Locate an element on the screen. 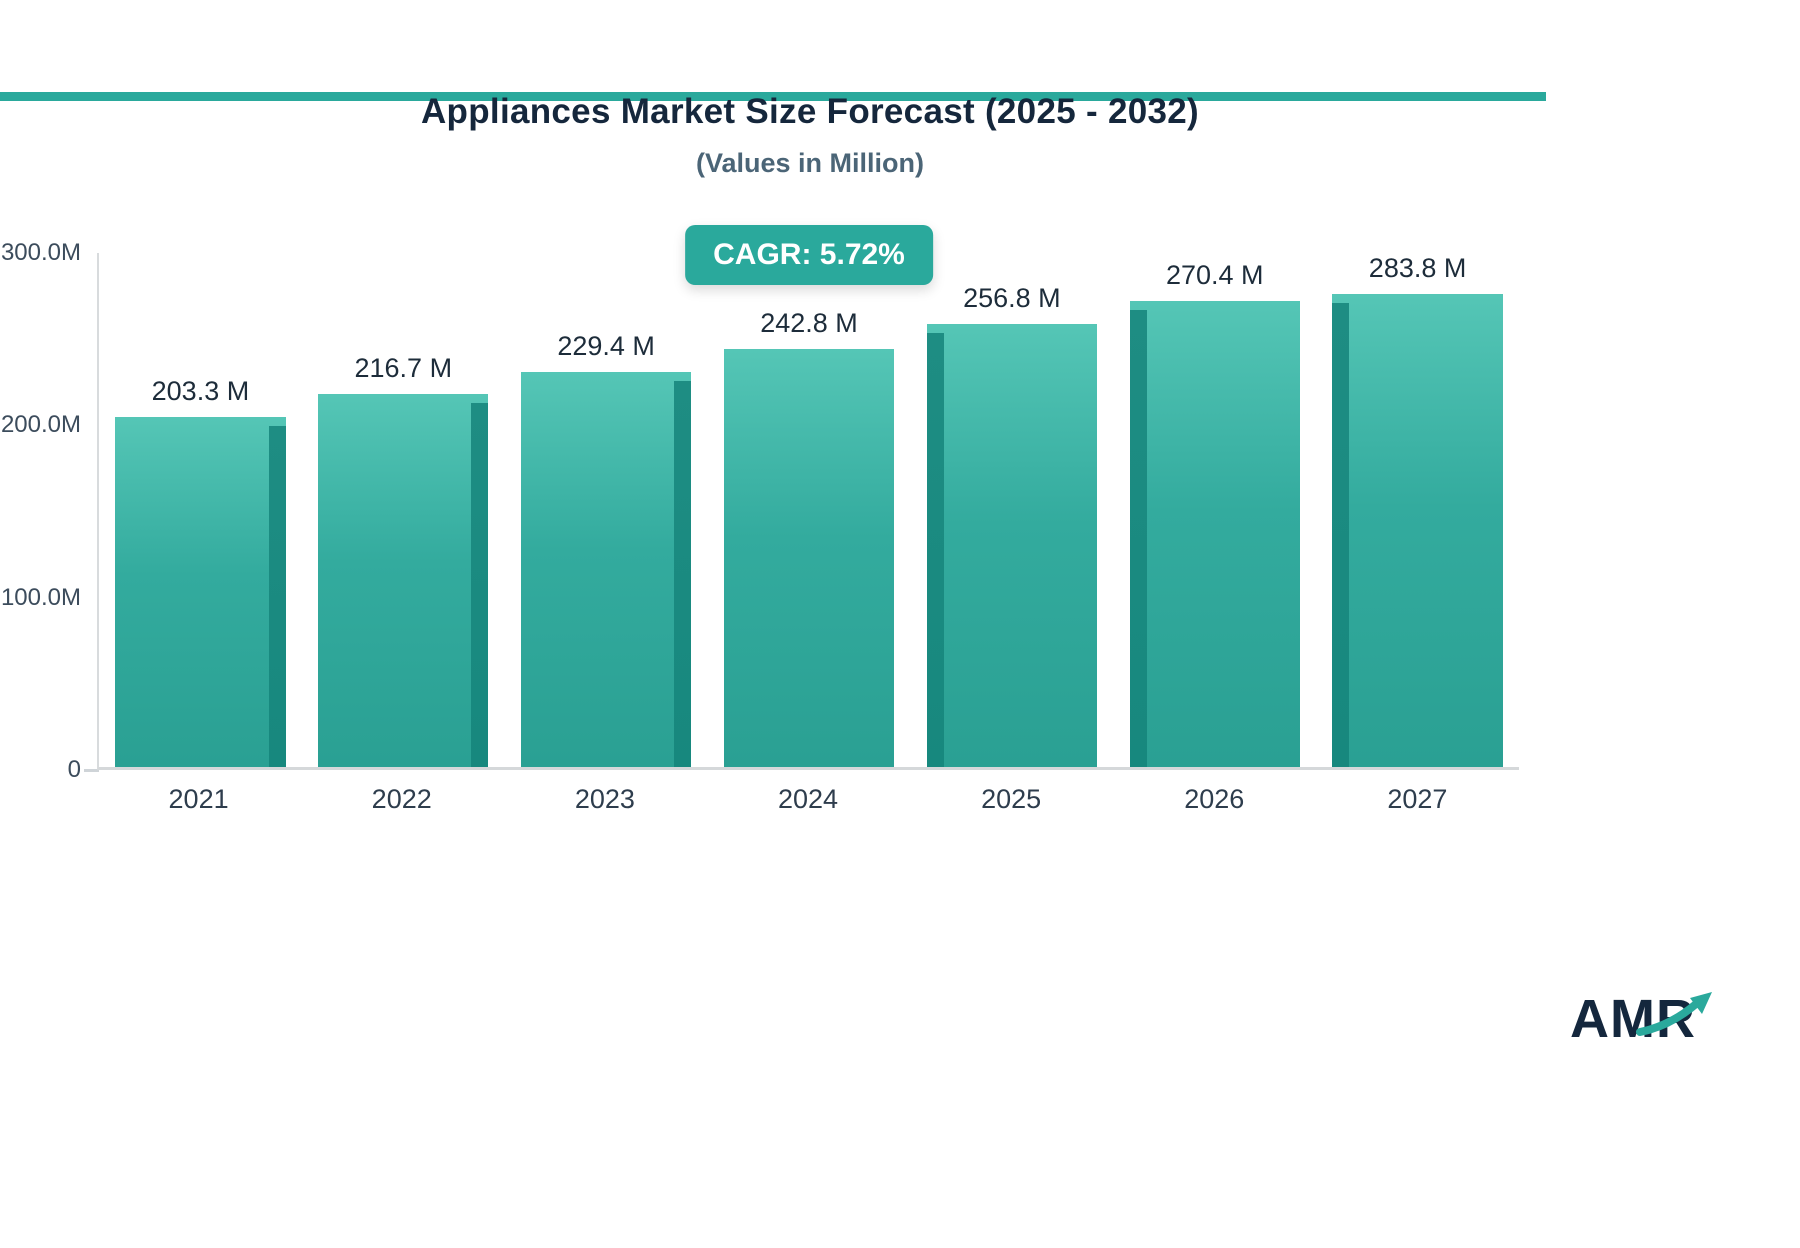 The width and height of the screenshot is (1800, 1248). bar-group: 283.8 M is located at coordinates (1417, 510).